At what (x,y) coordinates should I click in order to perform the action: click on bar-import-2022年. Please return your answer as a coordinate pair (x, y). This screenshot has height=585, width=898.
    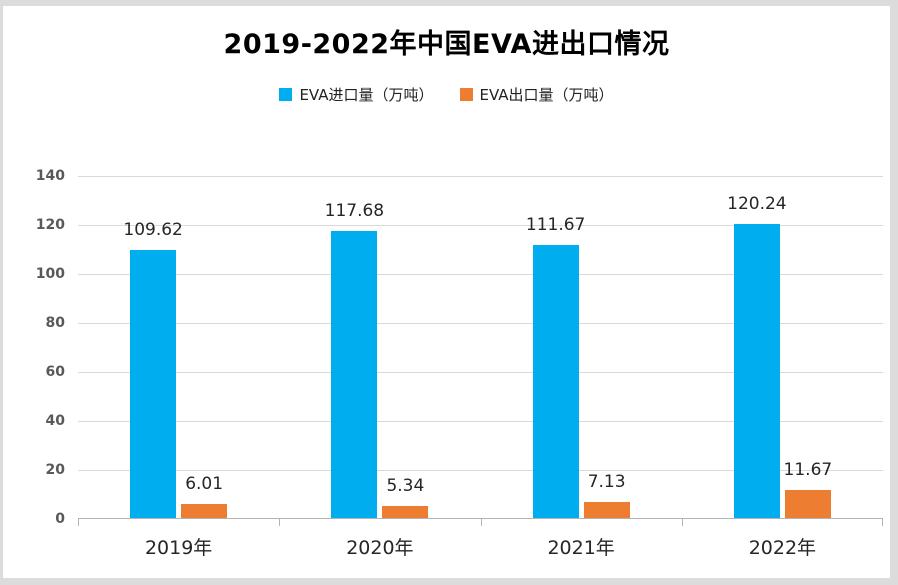
    Looking at the image, I should click on (756, 371).